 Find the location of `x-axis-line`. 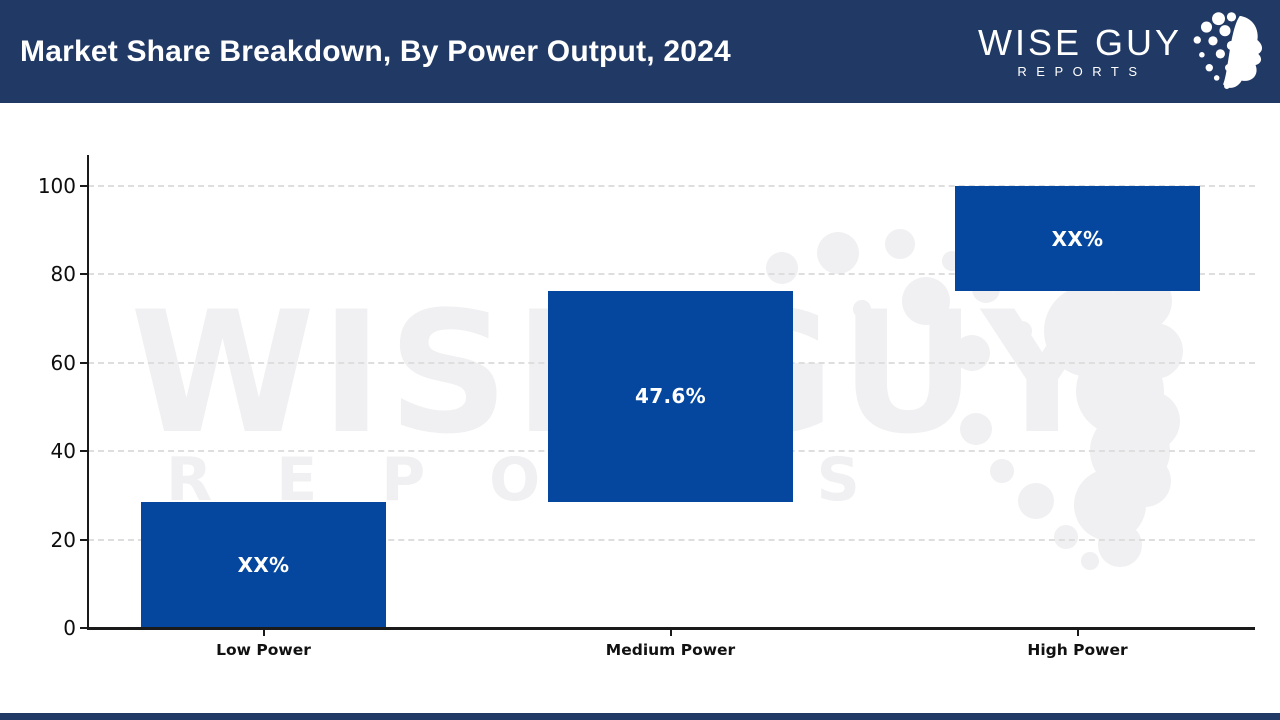

x-axis-line is located at coordinates (671, 628).